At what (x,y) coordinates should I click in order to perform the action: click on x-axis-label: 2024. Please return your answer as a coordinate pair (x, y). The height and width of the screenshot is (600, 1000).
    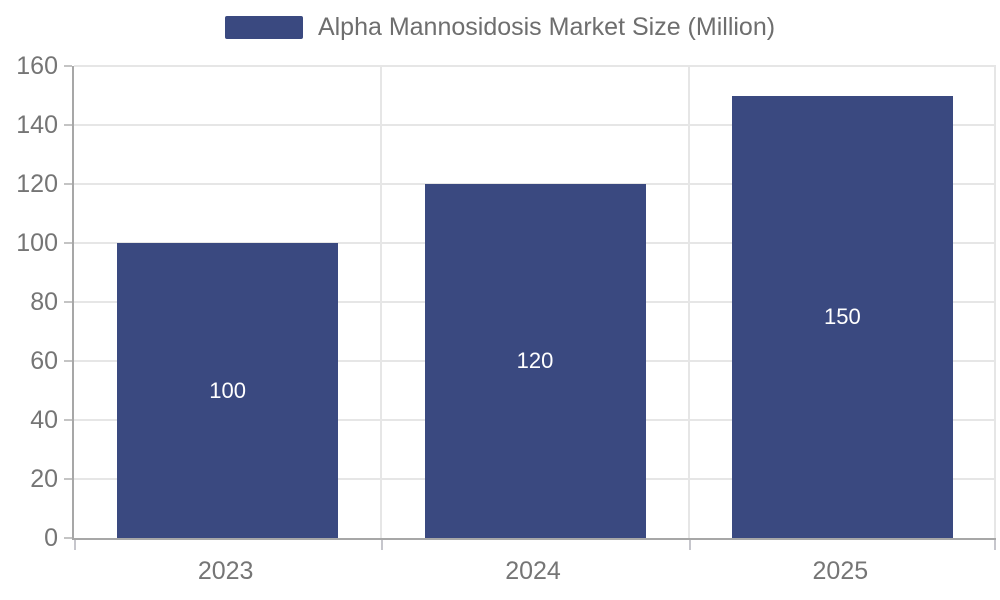
    Looking at the image, I should click on (533, 571).